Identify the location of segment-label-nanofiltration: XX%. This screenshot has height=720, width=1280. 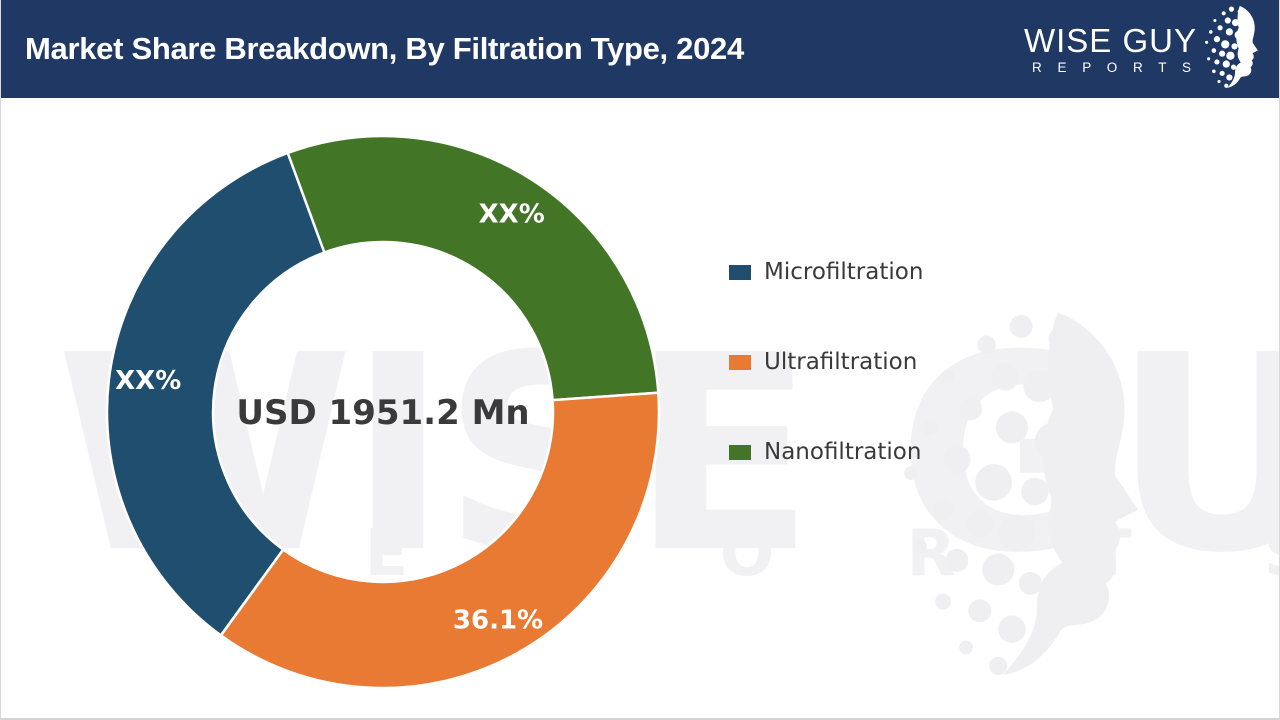
(512, 214).